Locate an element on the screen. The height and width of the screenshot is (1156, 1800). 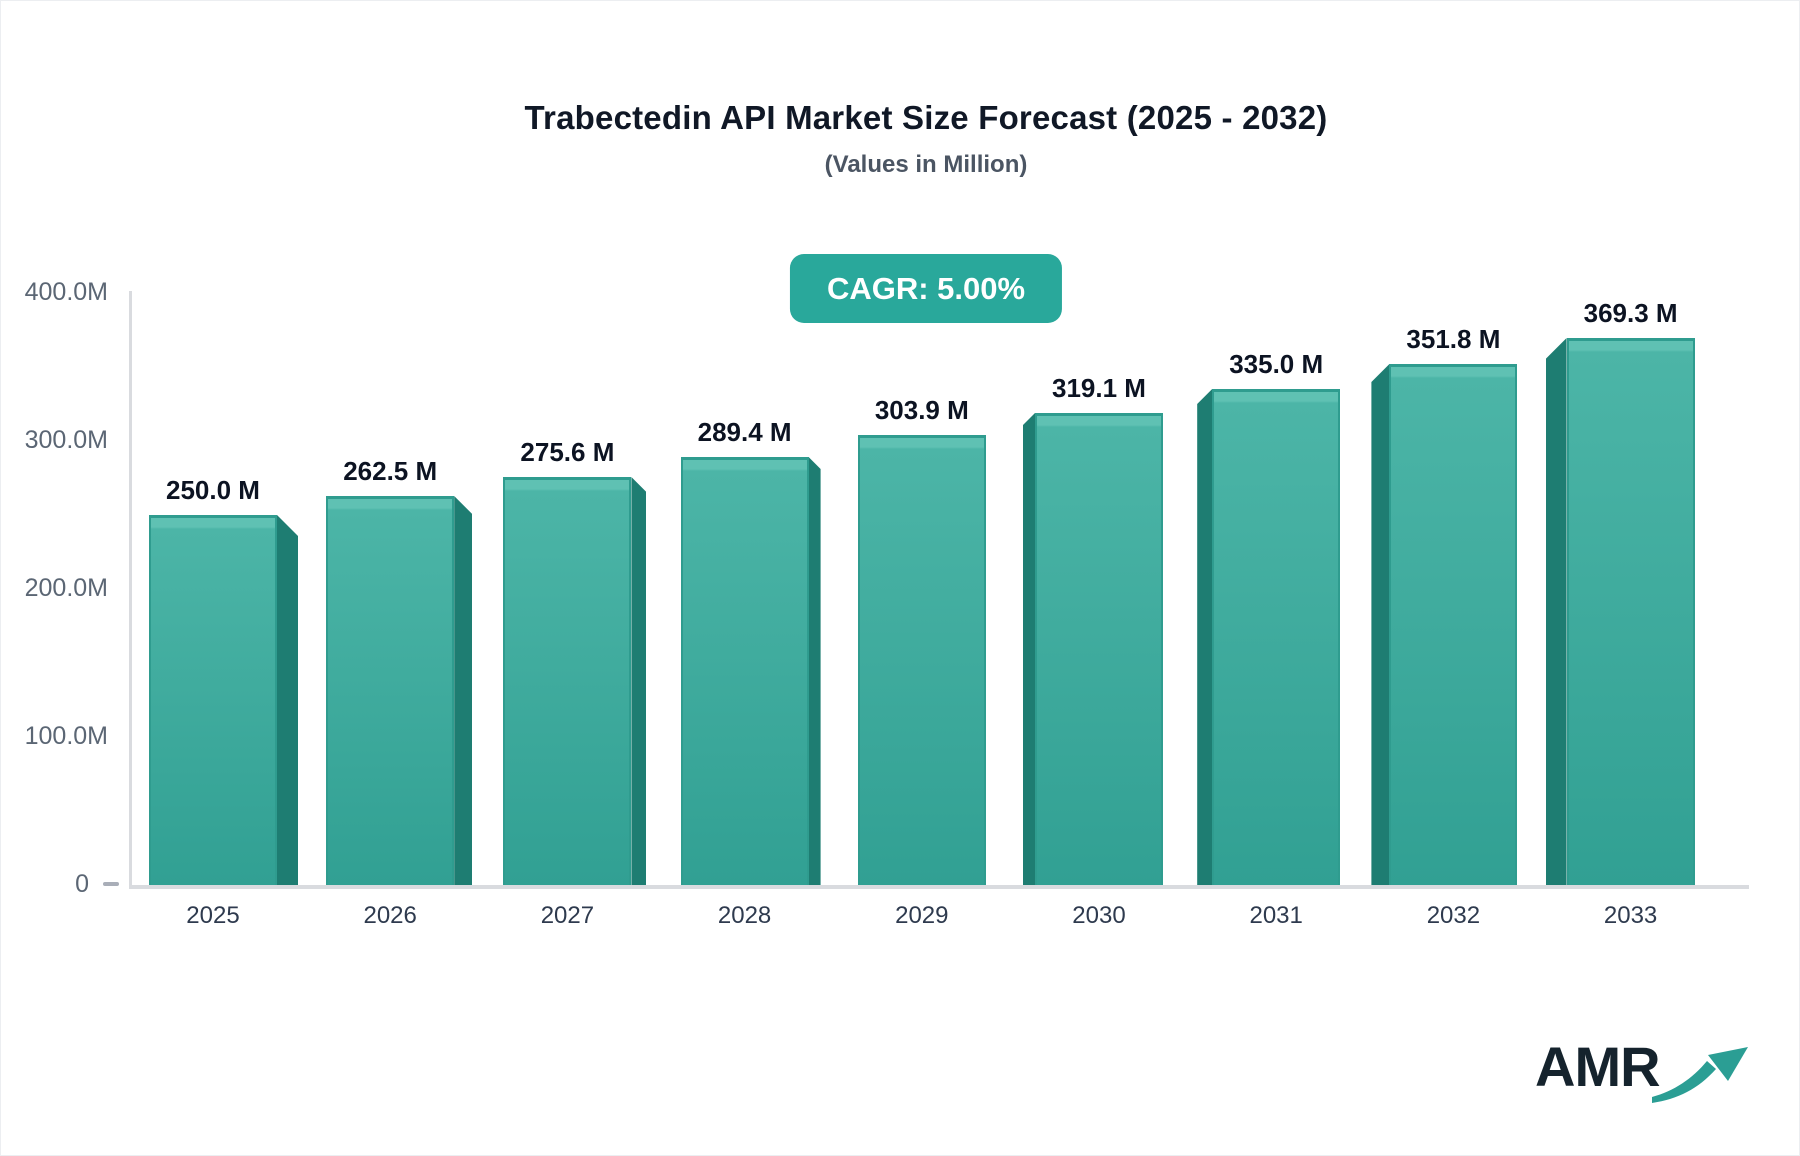
bar-2025 is located at coordinates (213, 700).